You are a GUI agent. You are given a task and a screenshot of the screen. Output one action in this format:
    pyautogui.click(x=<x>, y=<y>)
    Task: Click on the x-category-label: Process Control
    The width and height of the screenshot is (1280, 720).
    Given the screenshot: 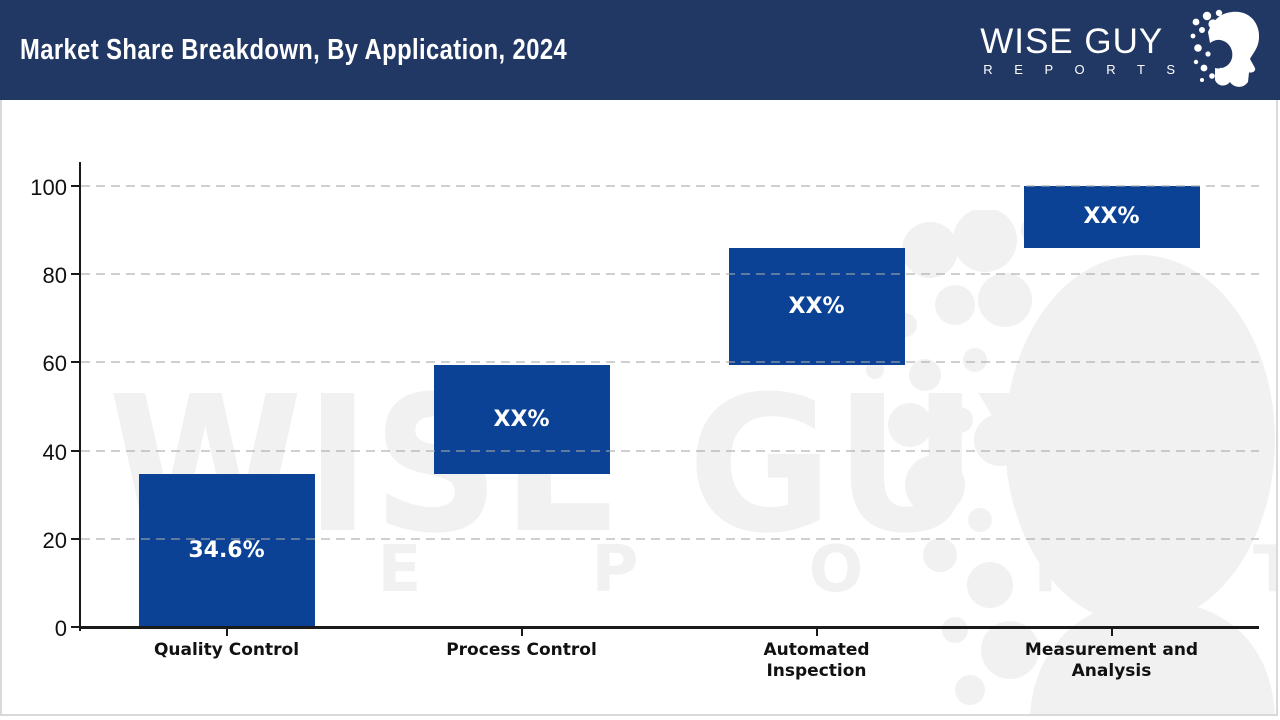 What is the action you would take?
    pyautogui.click(x=521, y=650)
    